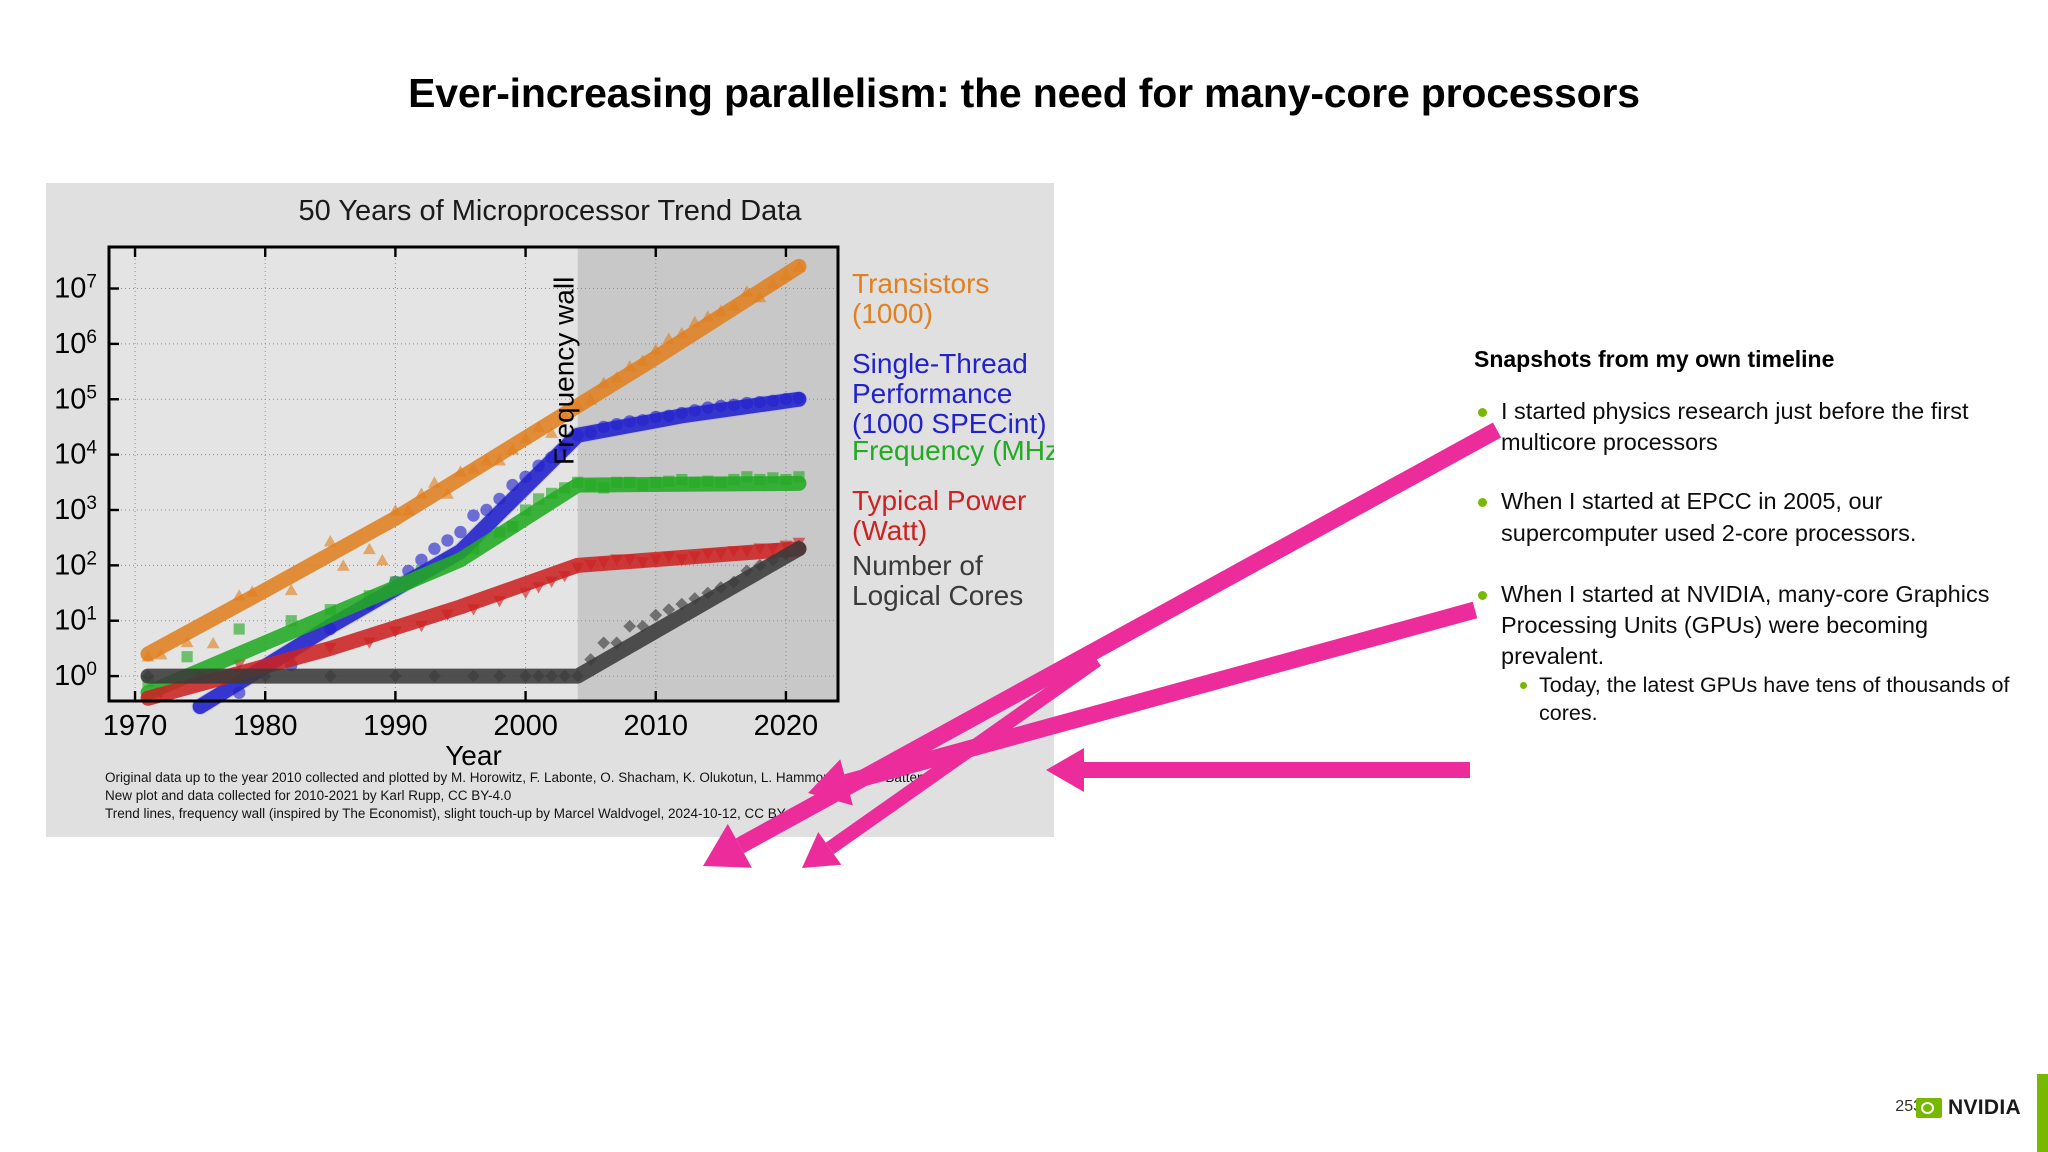  I want to click on svg-text: Frequency wall, so click(564, 371).